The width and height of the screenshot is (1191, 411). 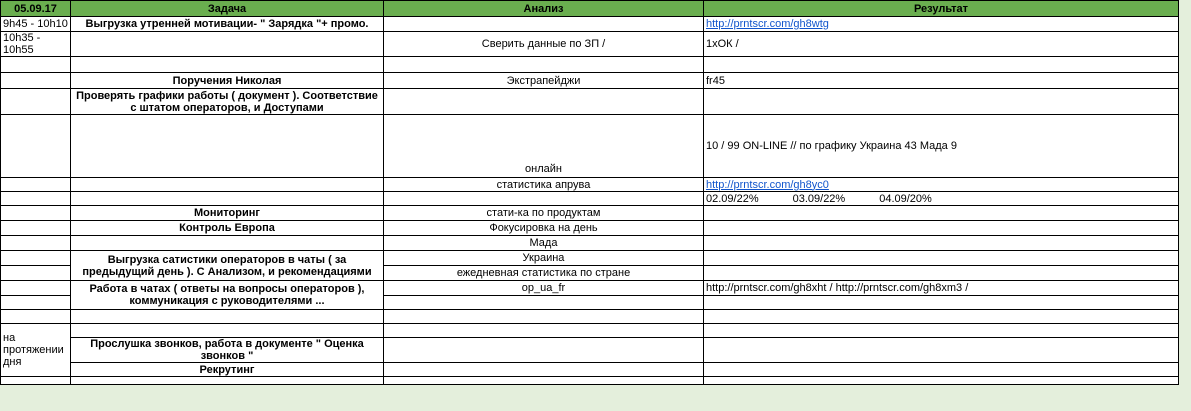 I want to click on cell-analysis: Сверить данные по ЗП /, so click(x=543, y=44).